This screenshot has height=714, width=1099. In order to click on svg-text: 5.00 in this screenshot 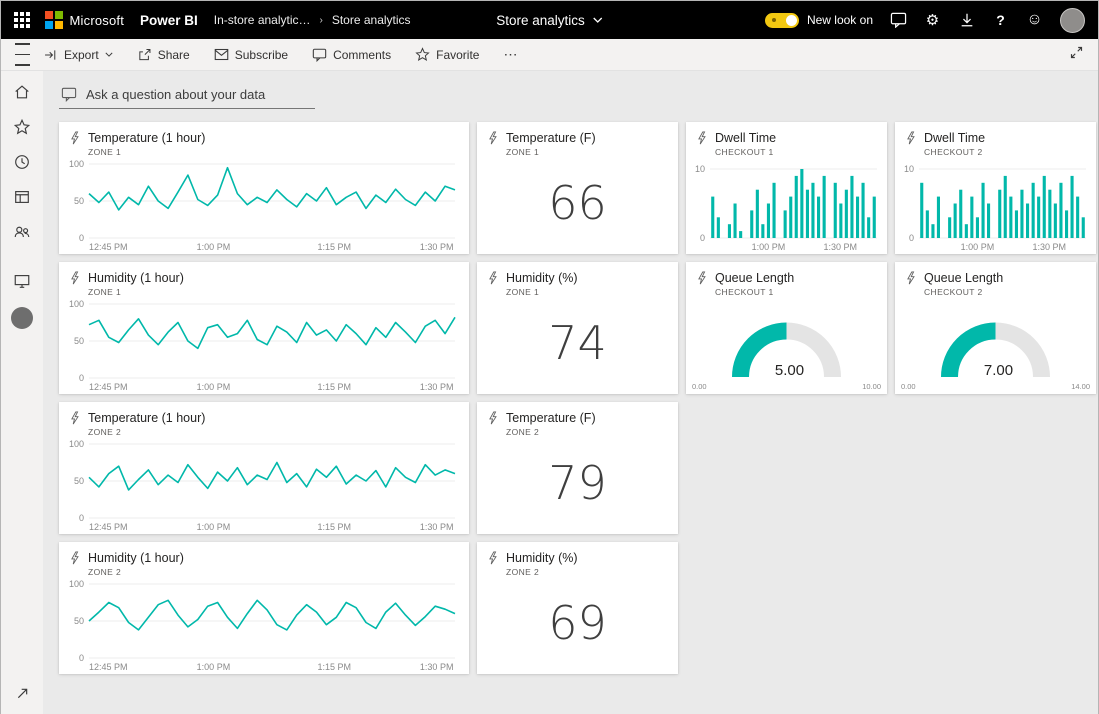, I will do `click(789, 370)`.